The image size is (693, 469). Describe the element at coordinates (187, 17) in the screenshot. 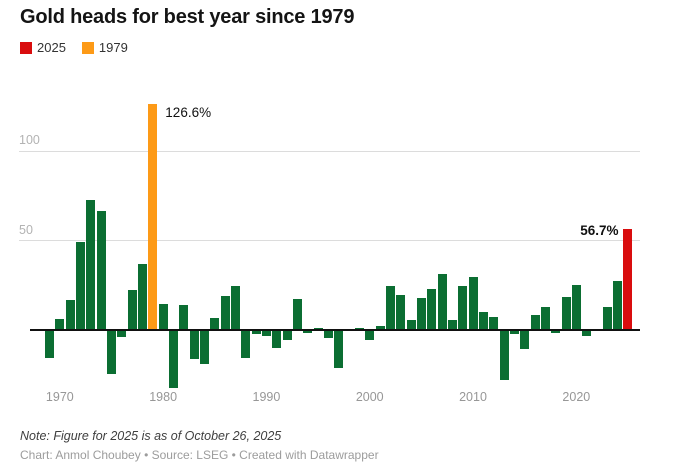

I see `chart-title: Gold heads for best year since 1979` at that location.